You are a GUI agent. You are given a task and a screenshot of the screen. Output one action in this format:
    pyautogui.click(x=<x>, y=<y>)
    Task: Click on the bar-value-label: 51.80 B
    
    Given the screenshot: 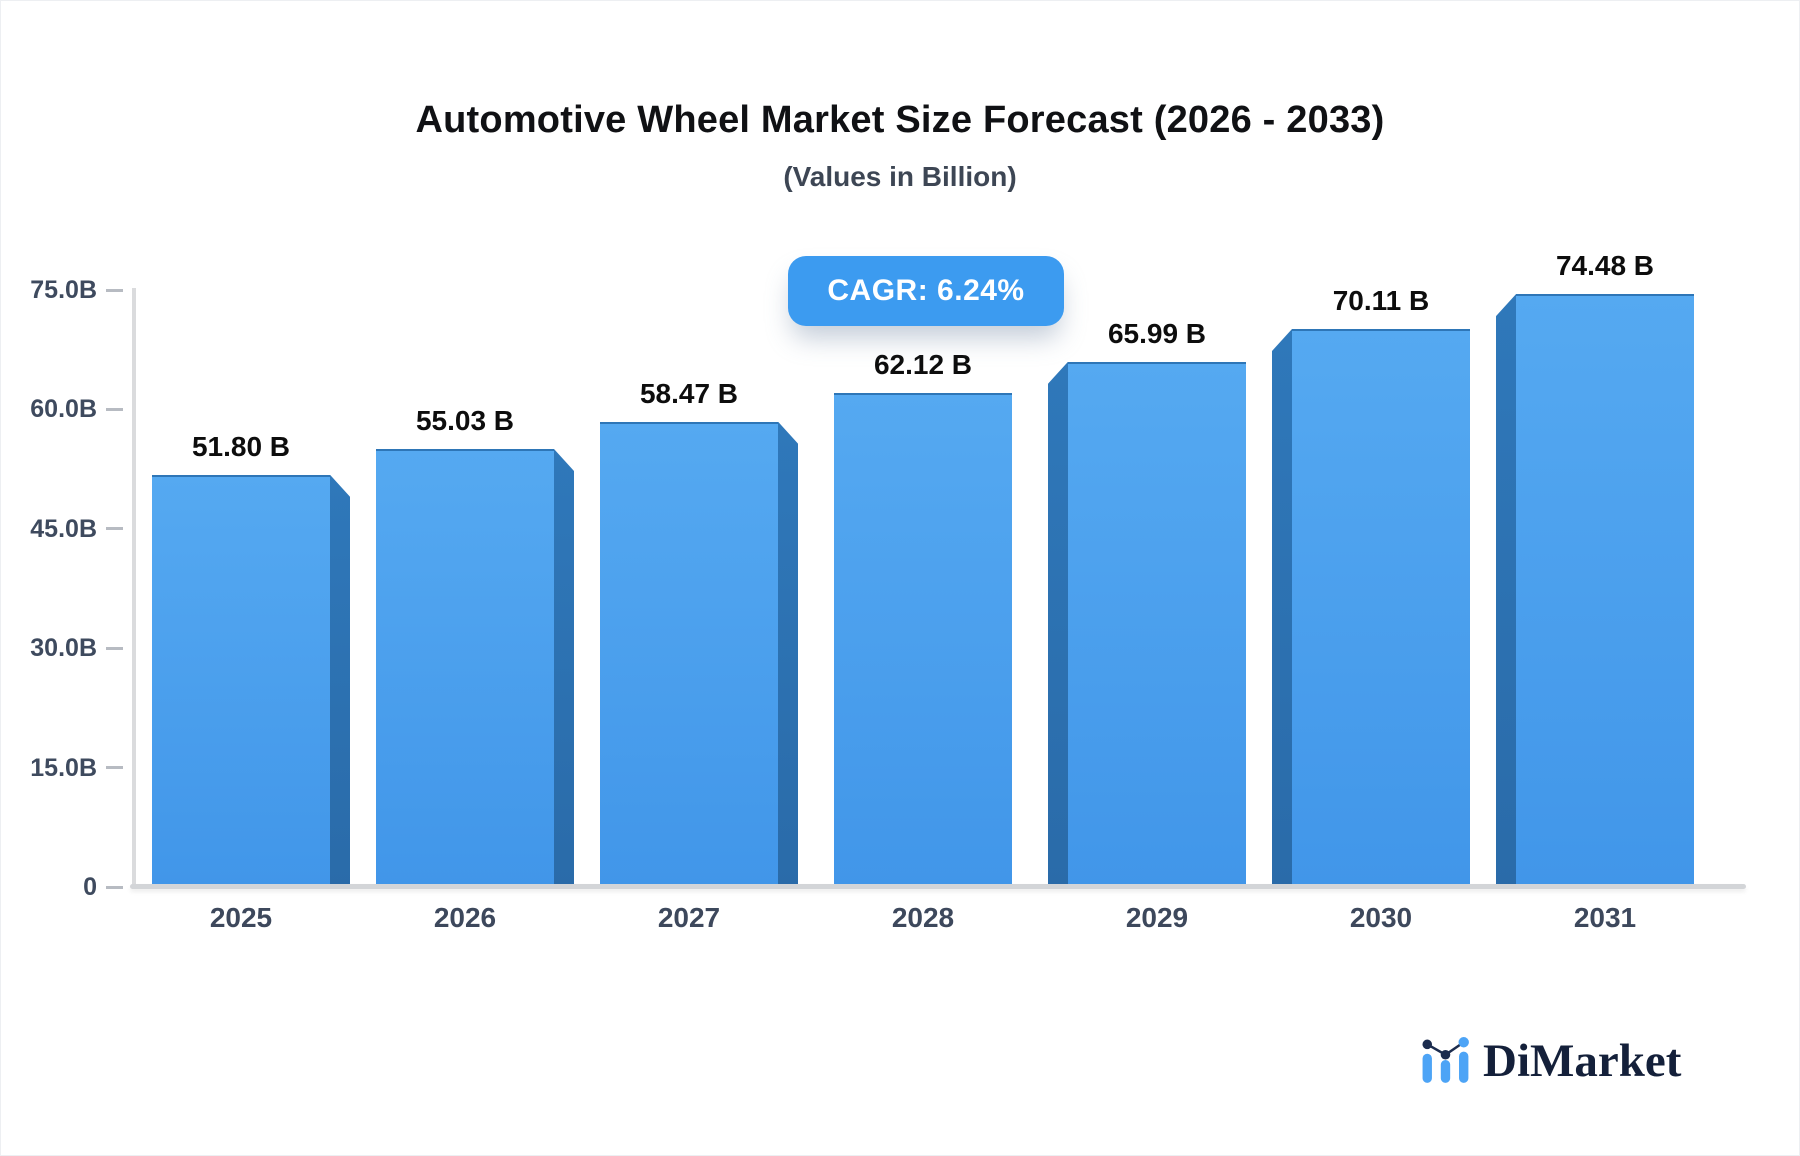 What is the action you would take?
    pyautogui.click(x=241, y=446)
    